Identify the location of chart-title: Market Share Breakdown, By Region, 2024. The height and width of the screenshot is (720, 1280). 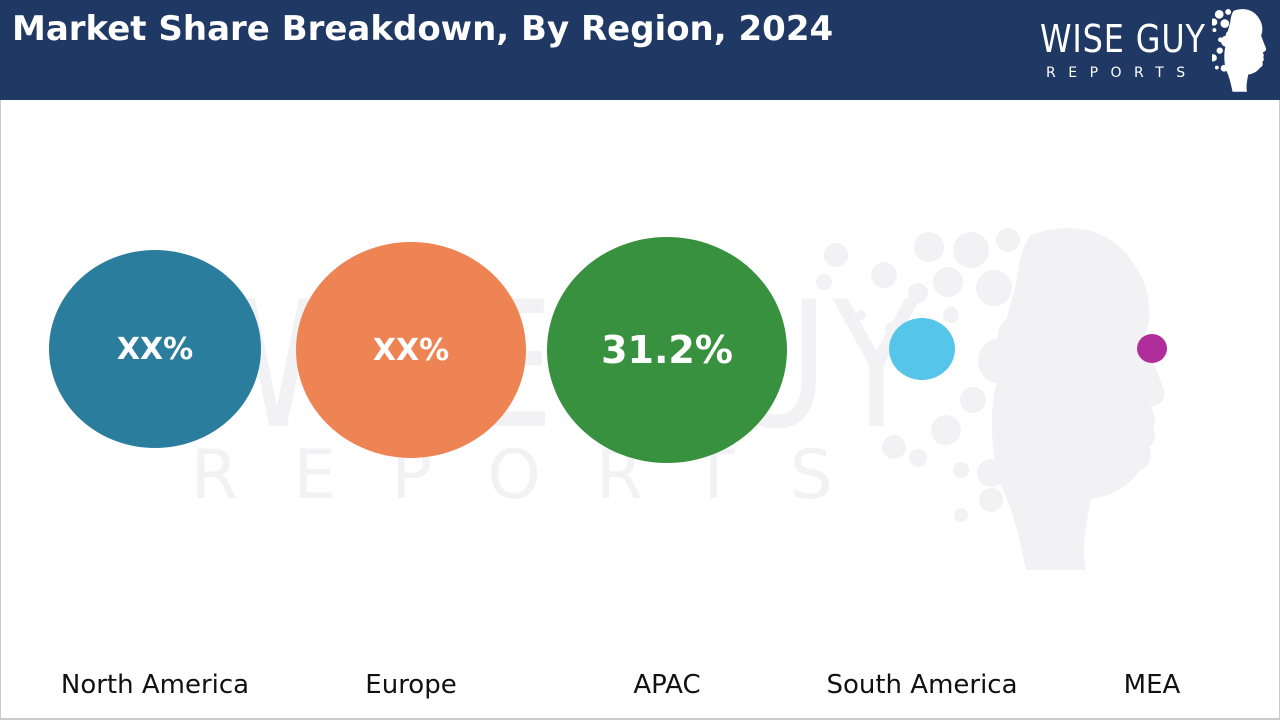
(423, 29).